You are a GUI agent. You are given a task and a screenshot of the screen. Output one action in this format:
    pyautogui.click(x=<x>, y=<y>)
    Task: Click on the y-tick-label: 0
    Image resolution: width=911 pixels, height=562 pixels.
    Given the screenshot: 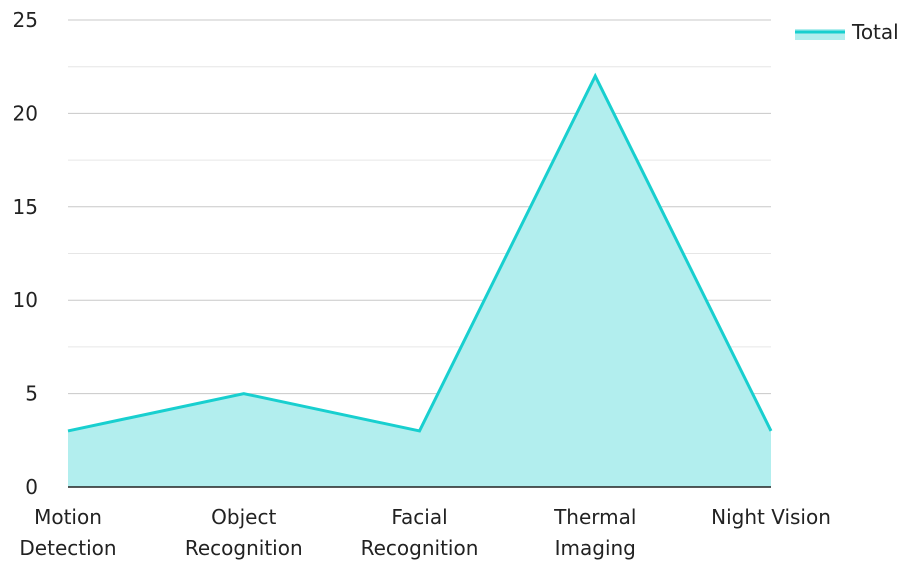 What is the action you would take?
    pyautogui.click(x=31, y=487)
    